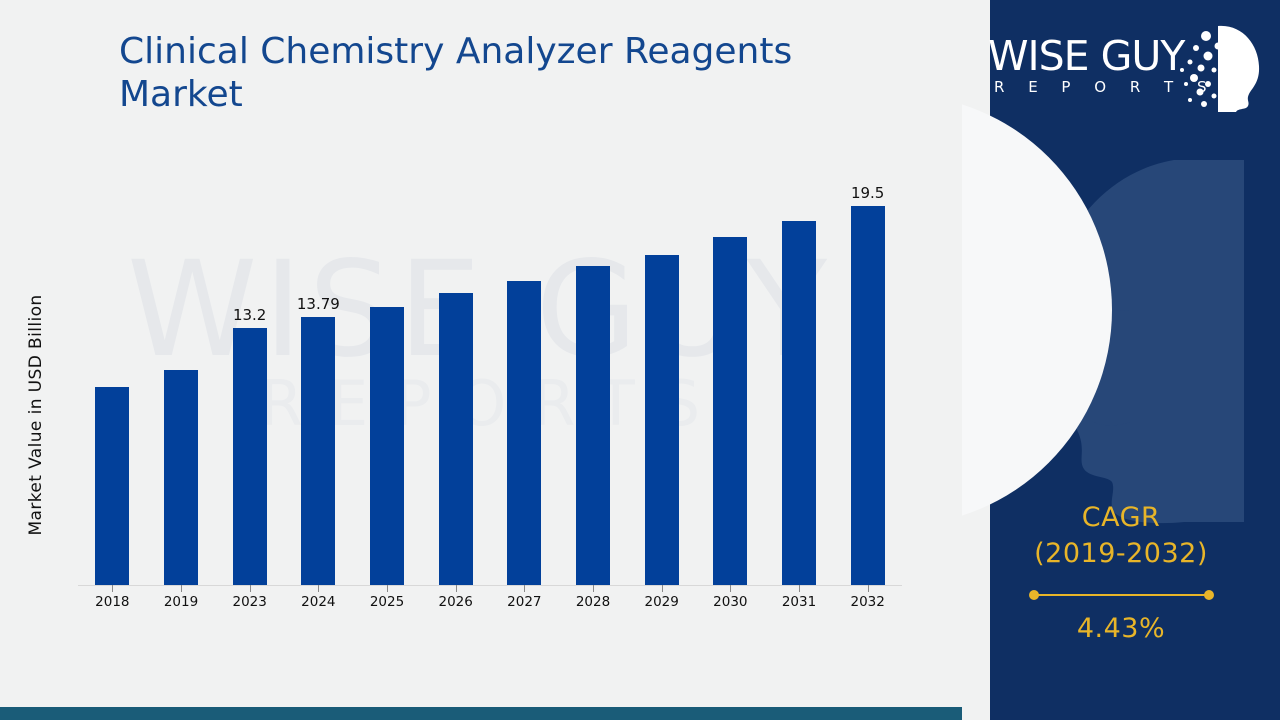 The width and height of the screenshot is (1280, 720). I want to click on bar-group: 19.5, so click(867, 357).